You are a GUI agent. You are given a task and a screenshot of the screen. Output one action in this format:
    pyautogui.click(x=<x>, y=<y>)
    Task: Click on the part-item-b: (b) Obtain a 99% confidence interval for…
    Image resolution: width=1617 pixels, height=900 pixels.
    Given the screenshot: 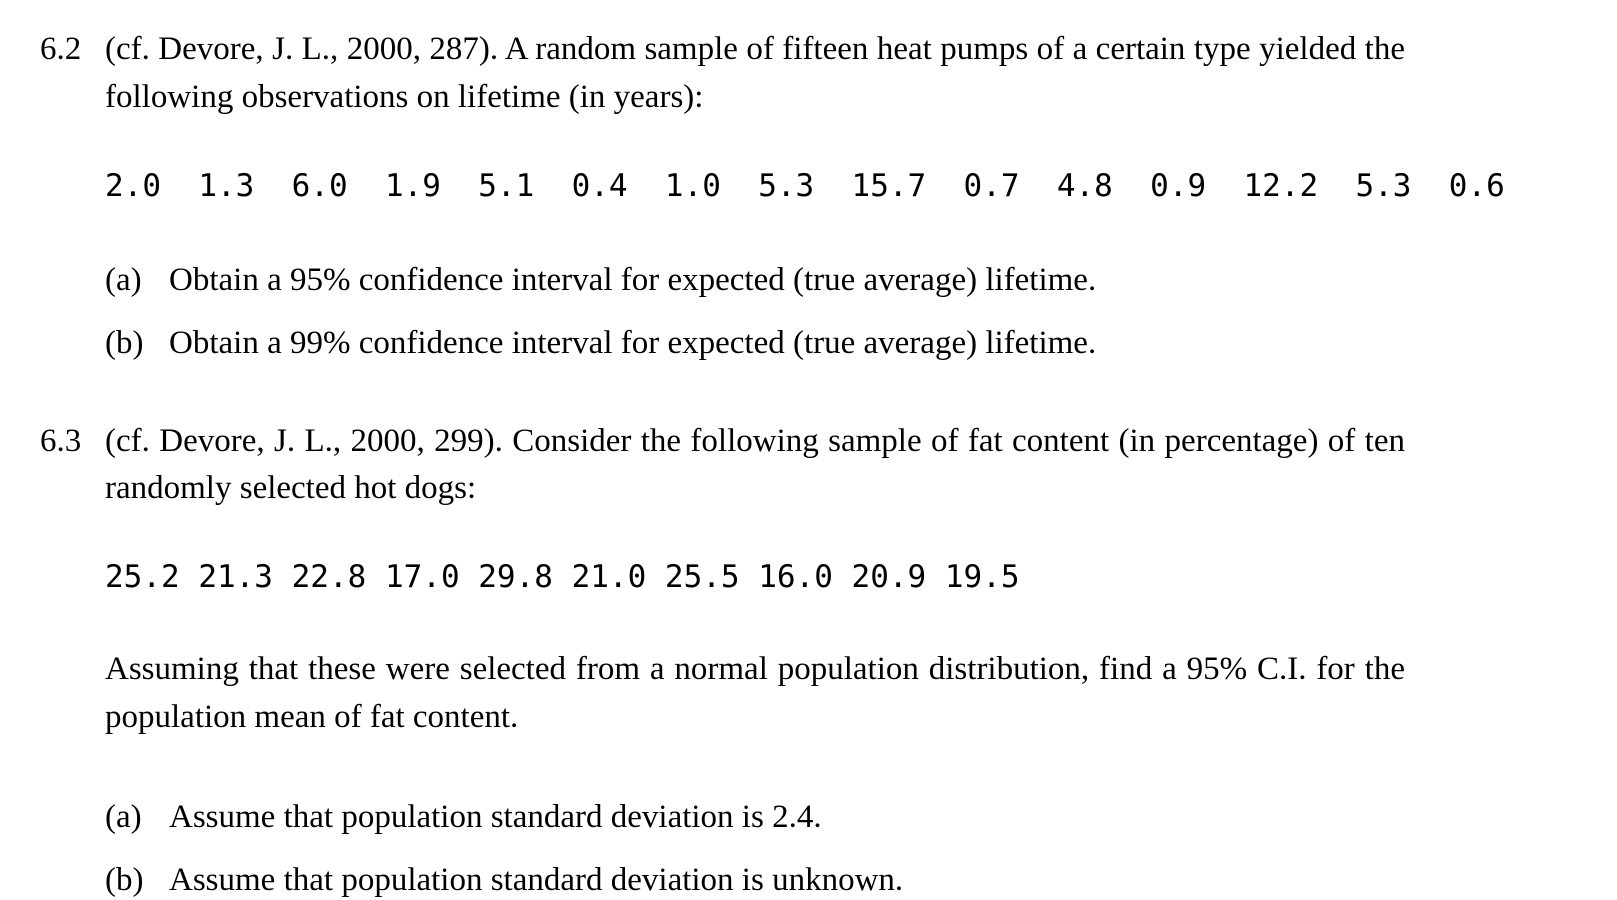 What is the action you would take?
    pyautogui.click(x=841, y=344)
    